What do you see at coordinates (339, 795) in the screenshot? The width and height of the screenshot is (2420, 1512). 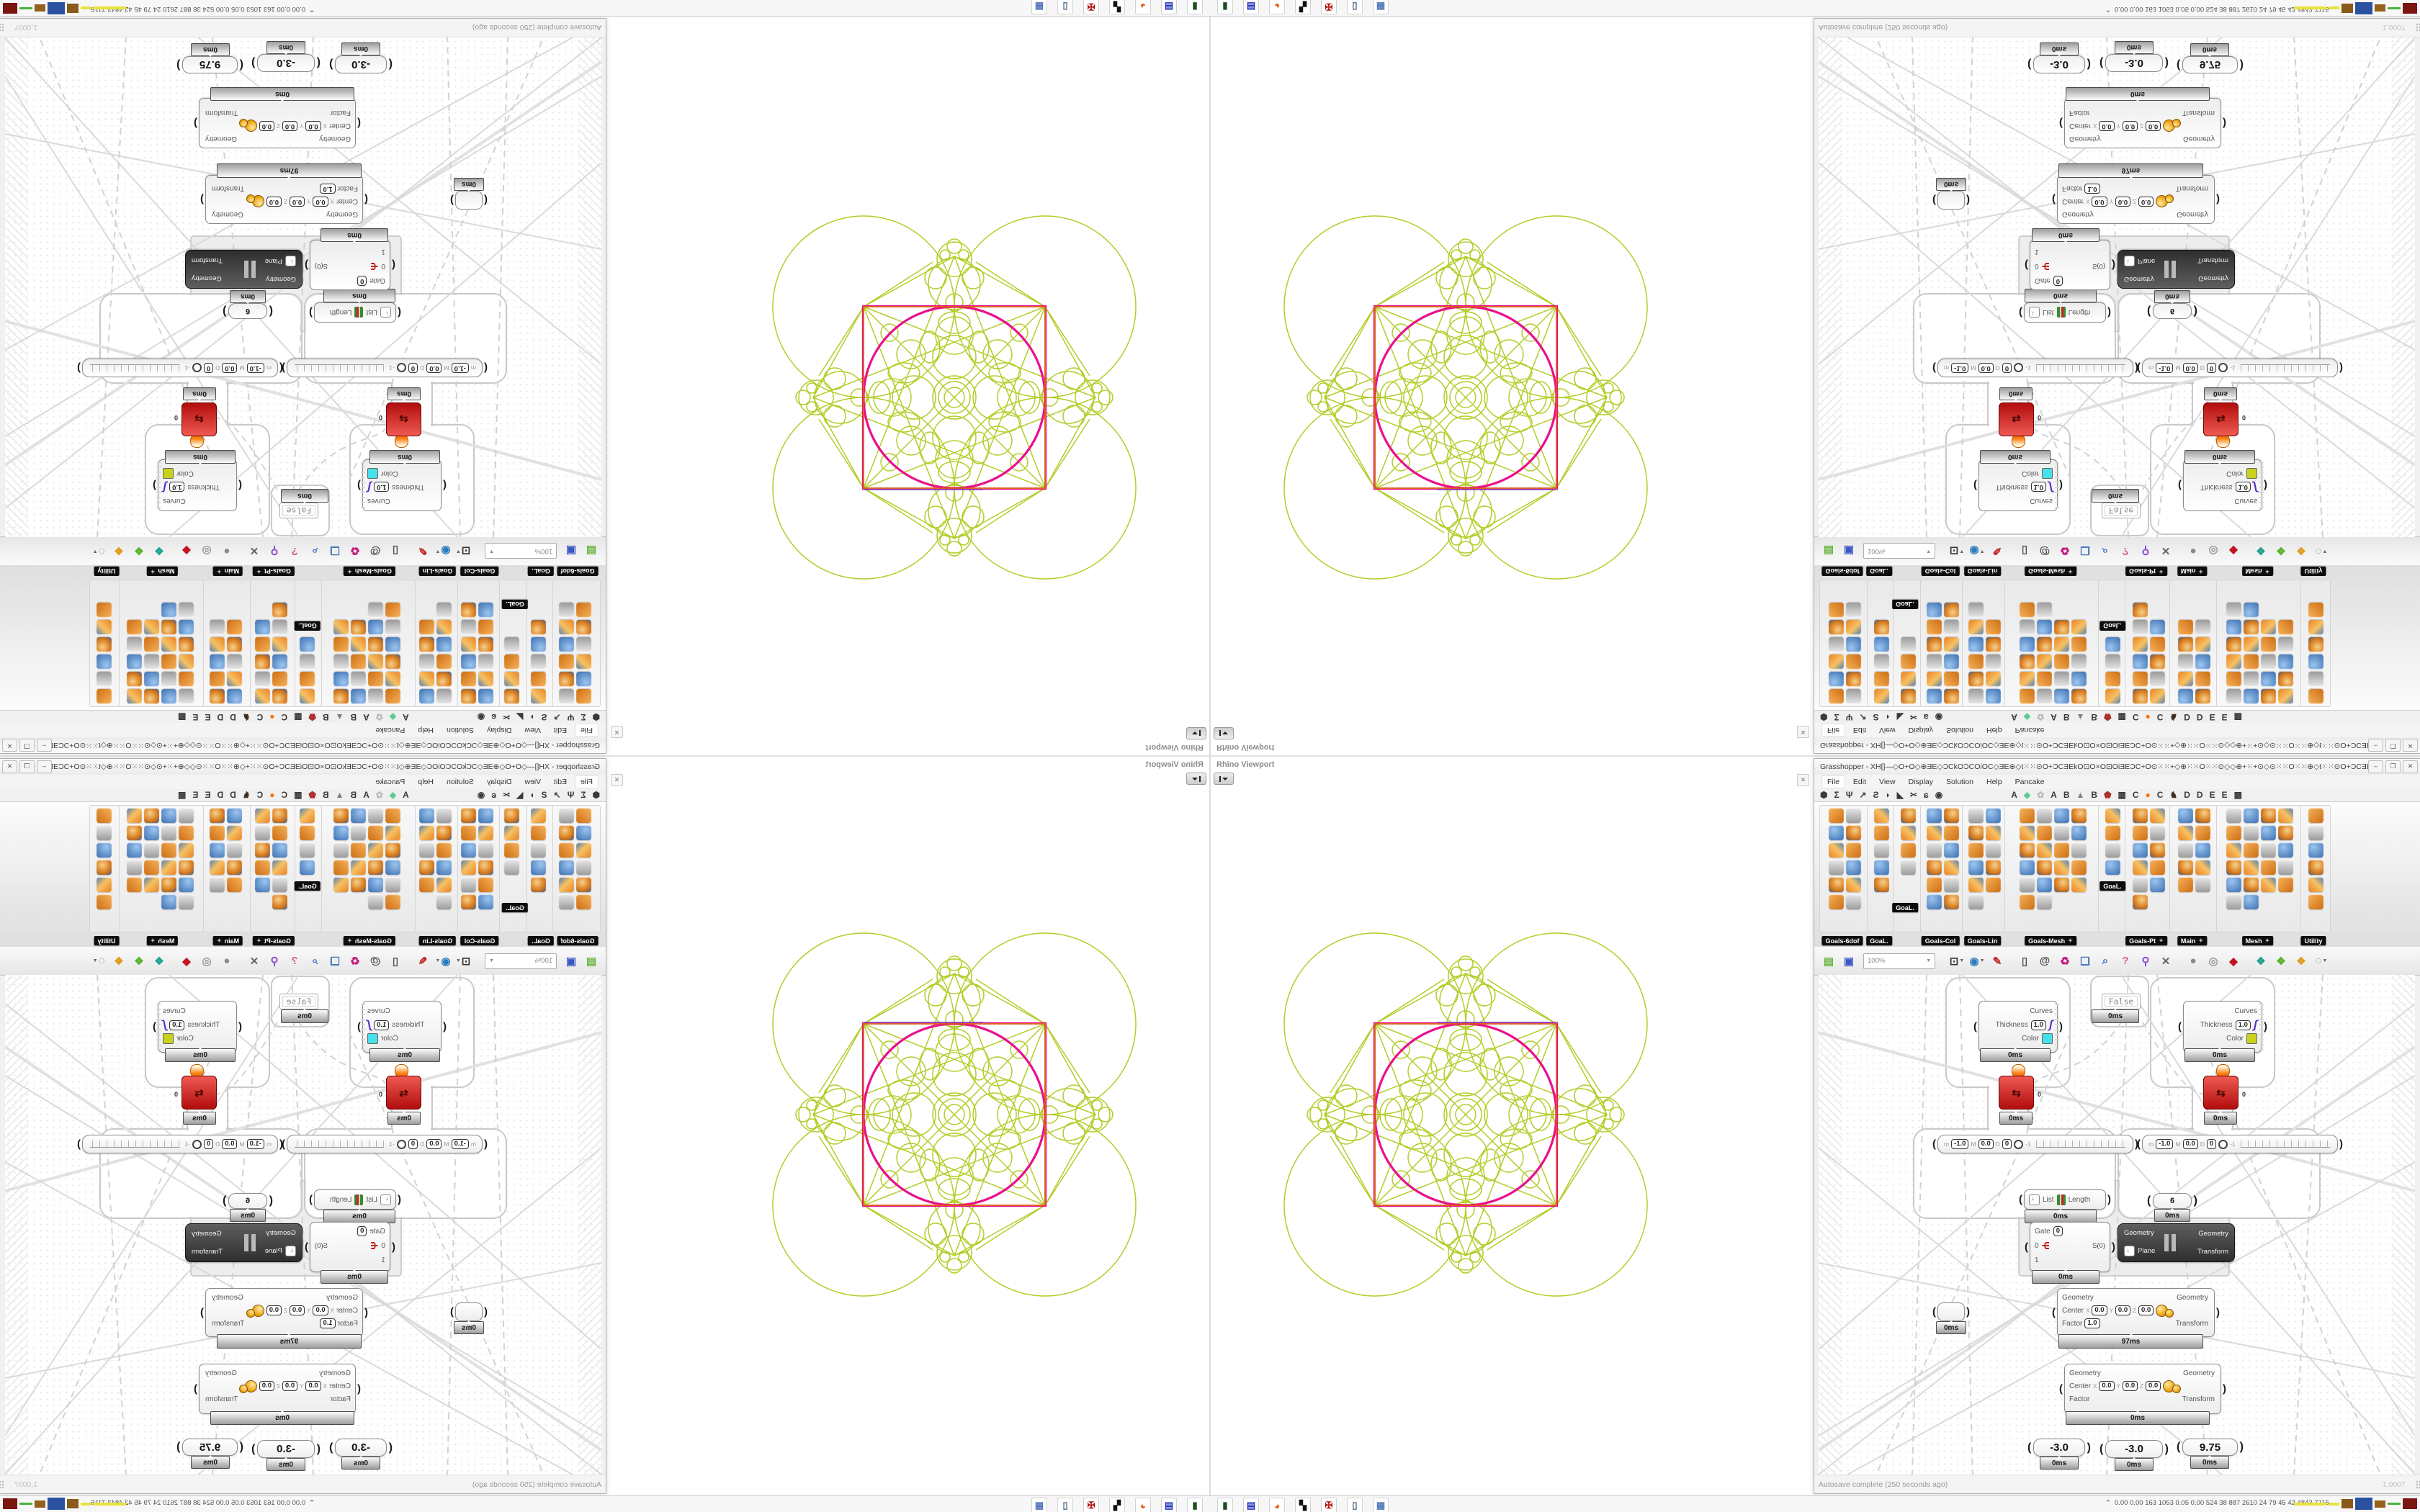 I see `tab-plugin-mountain: ▲` at bounding box center [339, 795].